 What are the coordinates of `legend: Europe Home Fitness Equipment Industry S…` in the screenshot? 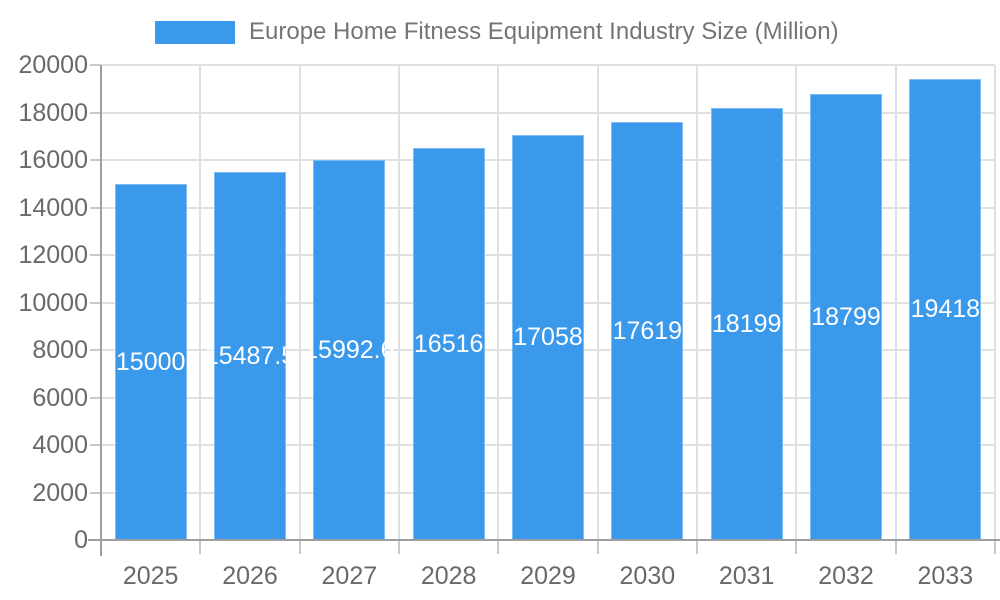 It's located at (497, 32).